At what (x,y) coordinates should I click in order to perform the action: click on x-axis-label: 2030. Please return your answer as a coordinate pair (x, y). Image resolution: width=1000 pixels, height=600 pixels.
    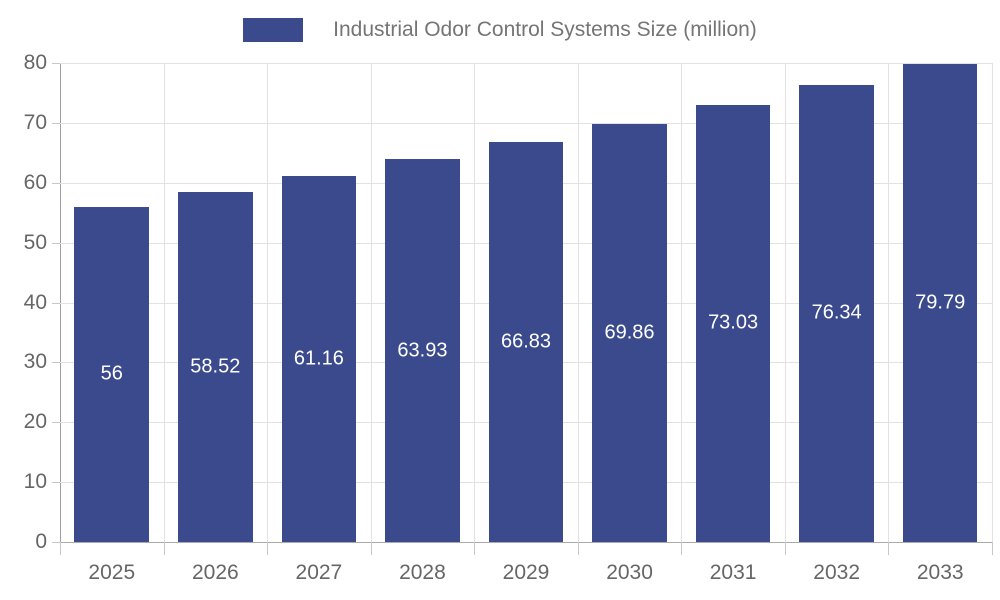
    Looking at the image, I should click on (629, 572).